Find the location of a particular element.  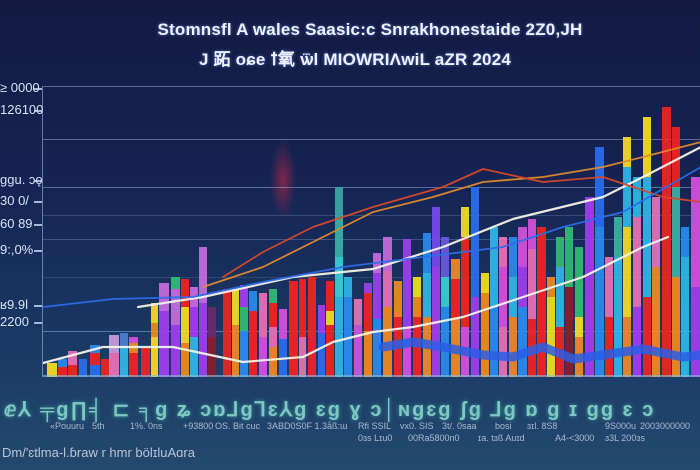

x-tick-label: 2003000000 is located at coordinates (665, 426).